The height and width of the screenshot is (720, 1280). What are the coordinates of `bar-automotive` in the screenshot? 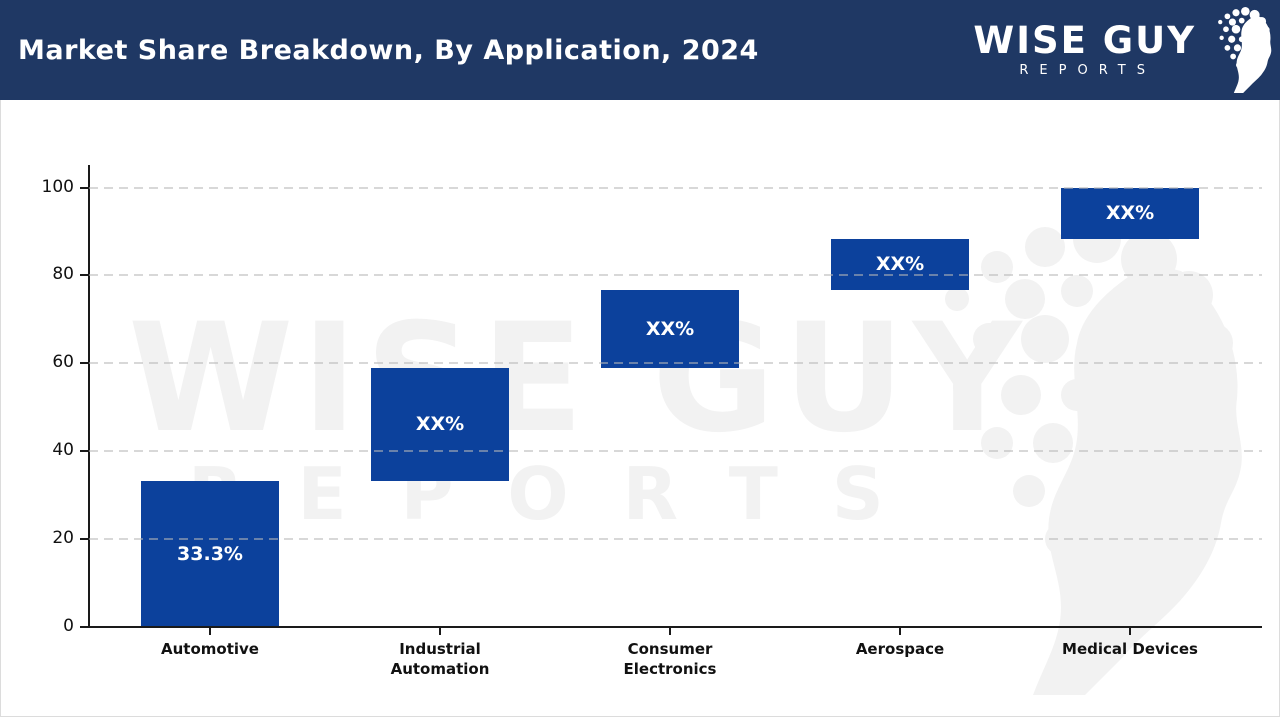 It's located at (210, 553).